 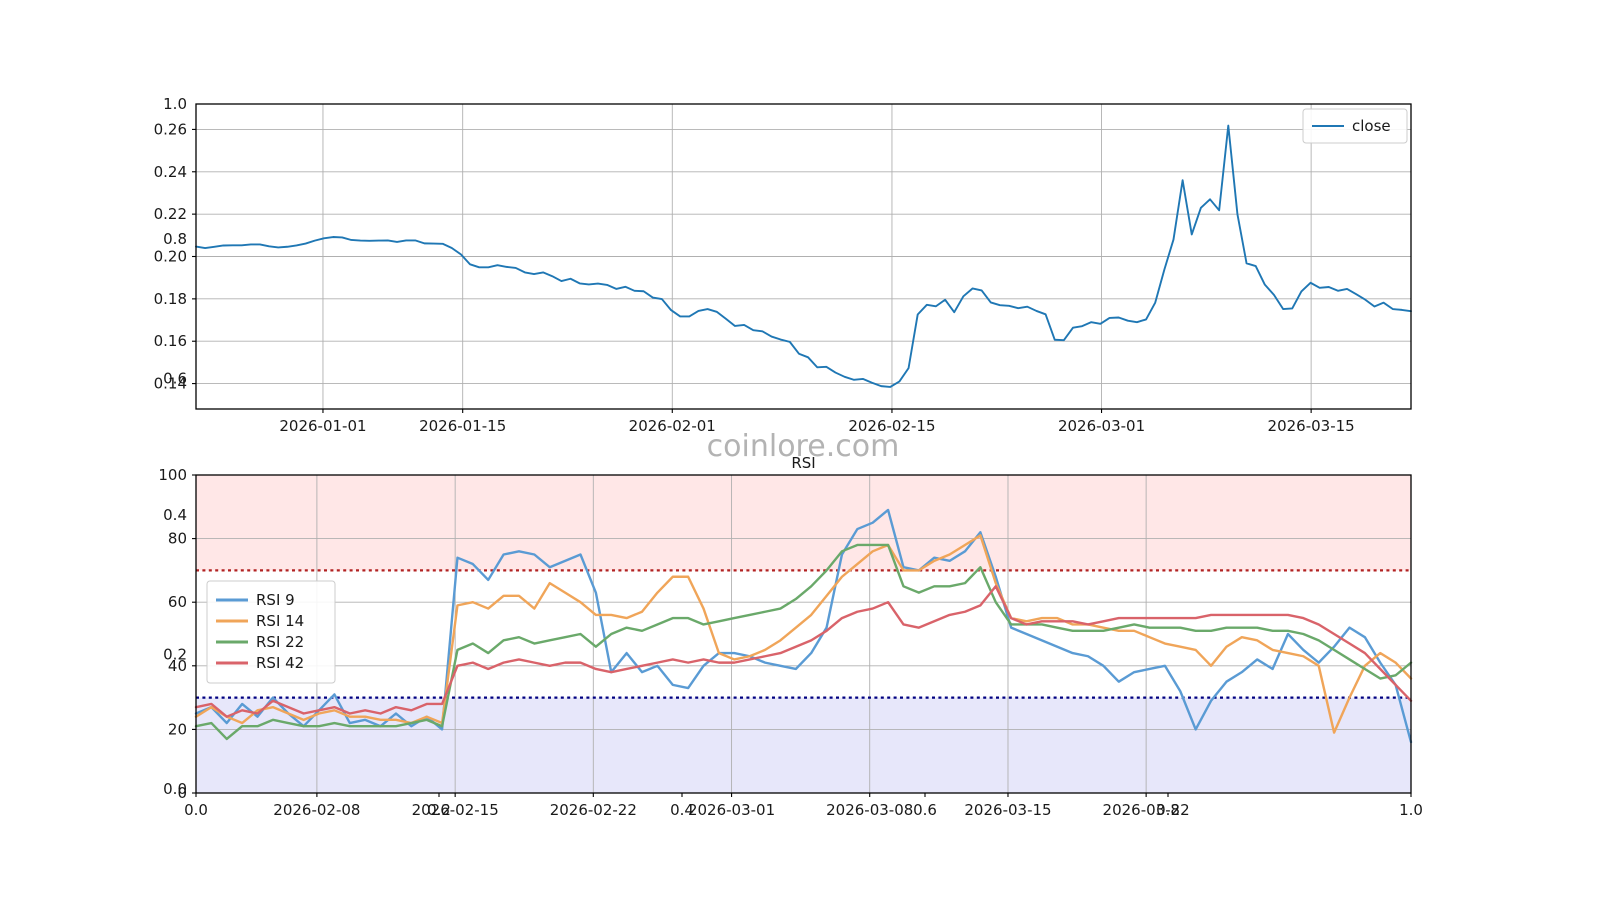 What do you see at coordinates (316, 810) in the screenshot?
I see `rsi-xtick-label: 2026-02-08` at bounding box center [316, 810].